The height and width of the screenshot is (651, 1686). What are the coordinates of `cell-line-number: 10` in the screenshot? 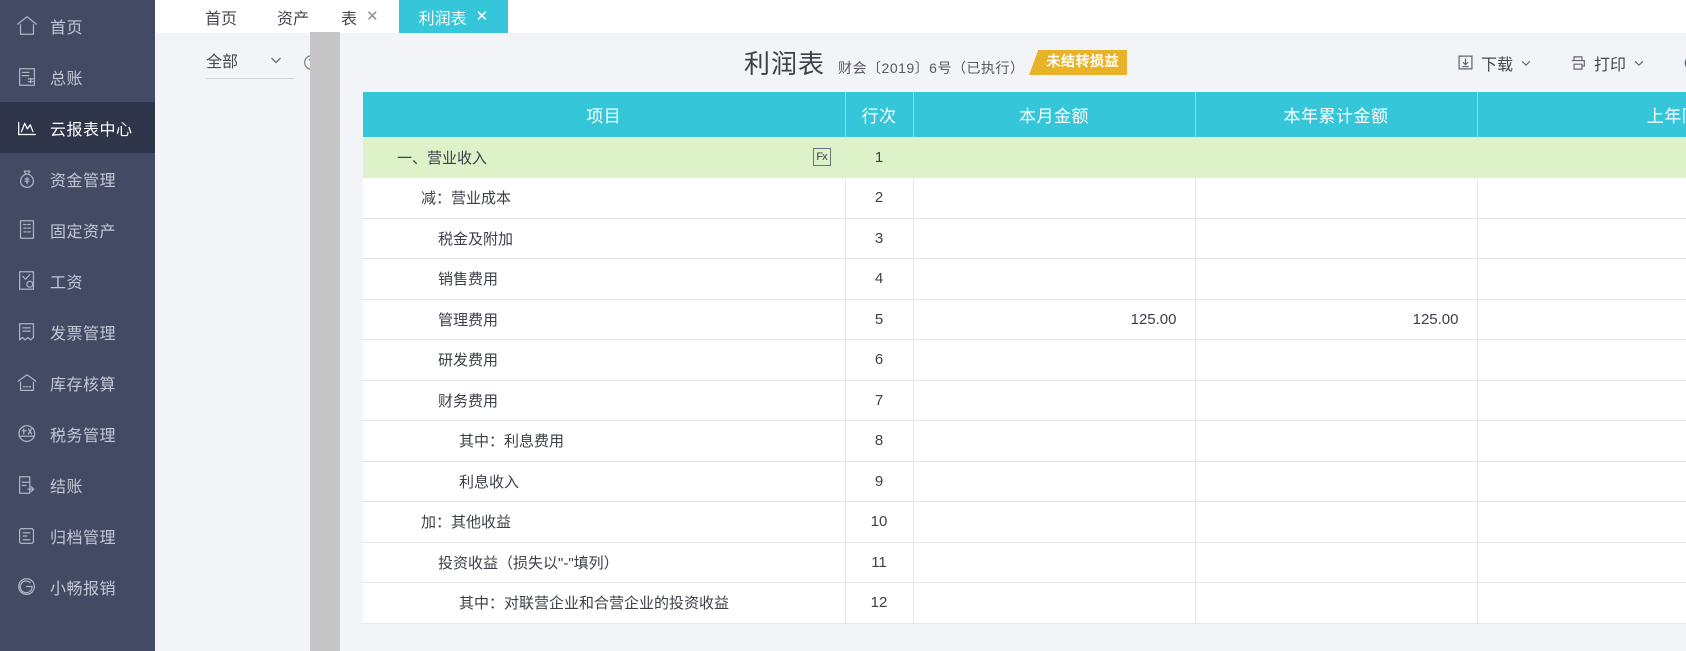 It's located at (879, 522).